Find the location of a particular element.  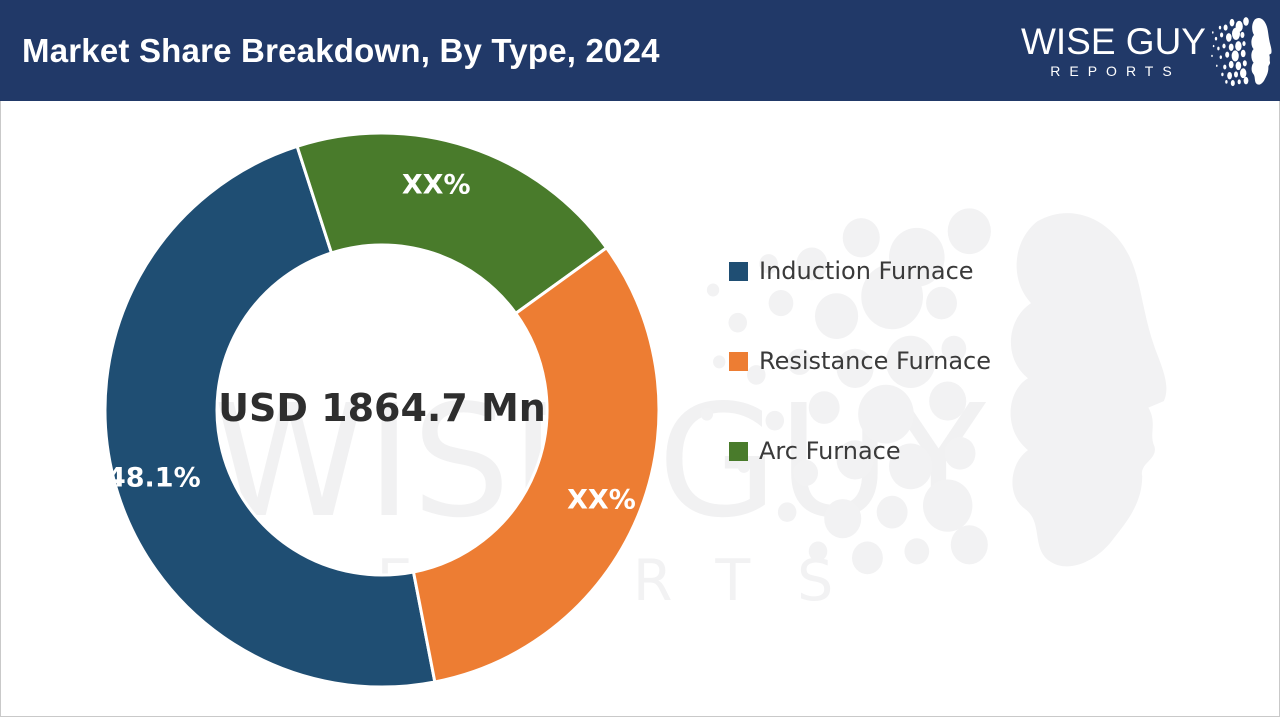

donut-slice-arc-furnace is located at coordinates (452, 223).